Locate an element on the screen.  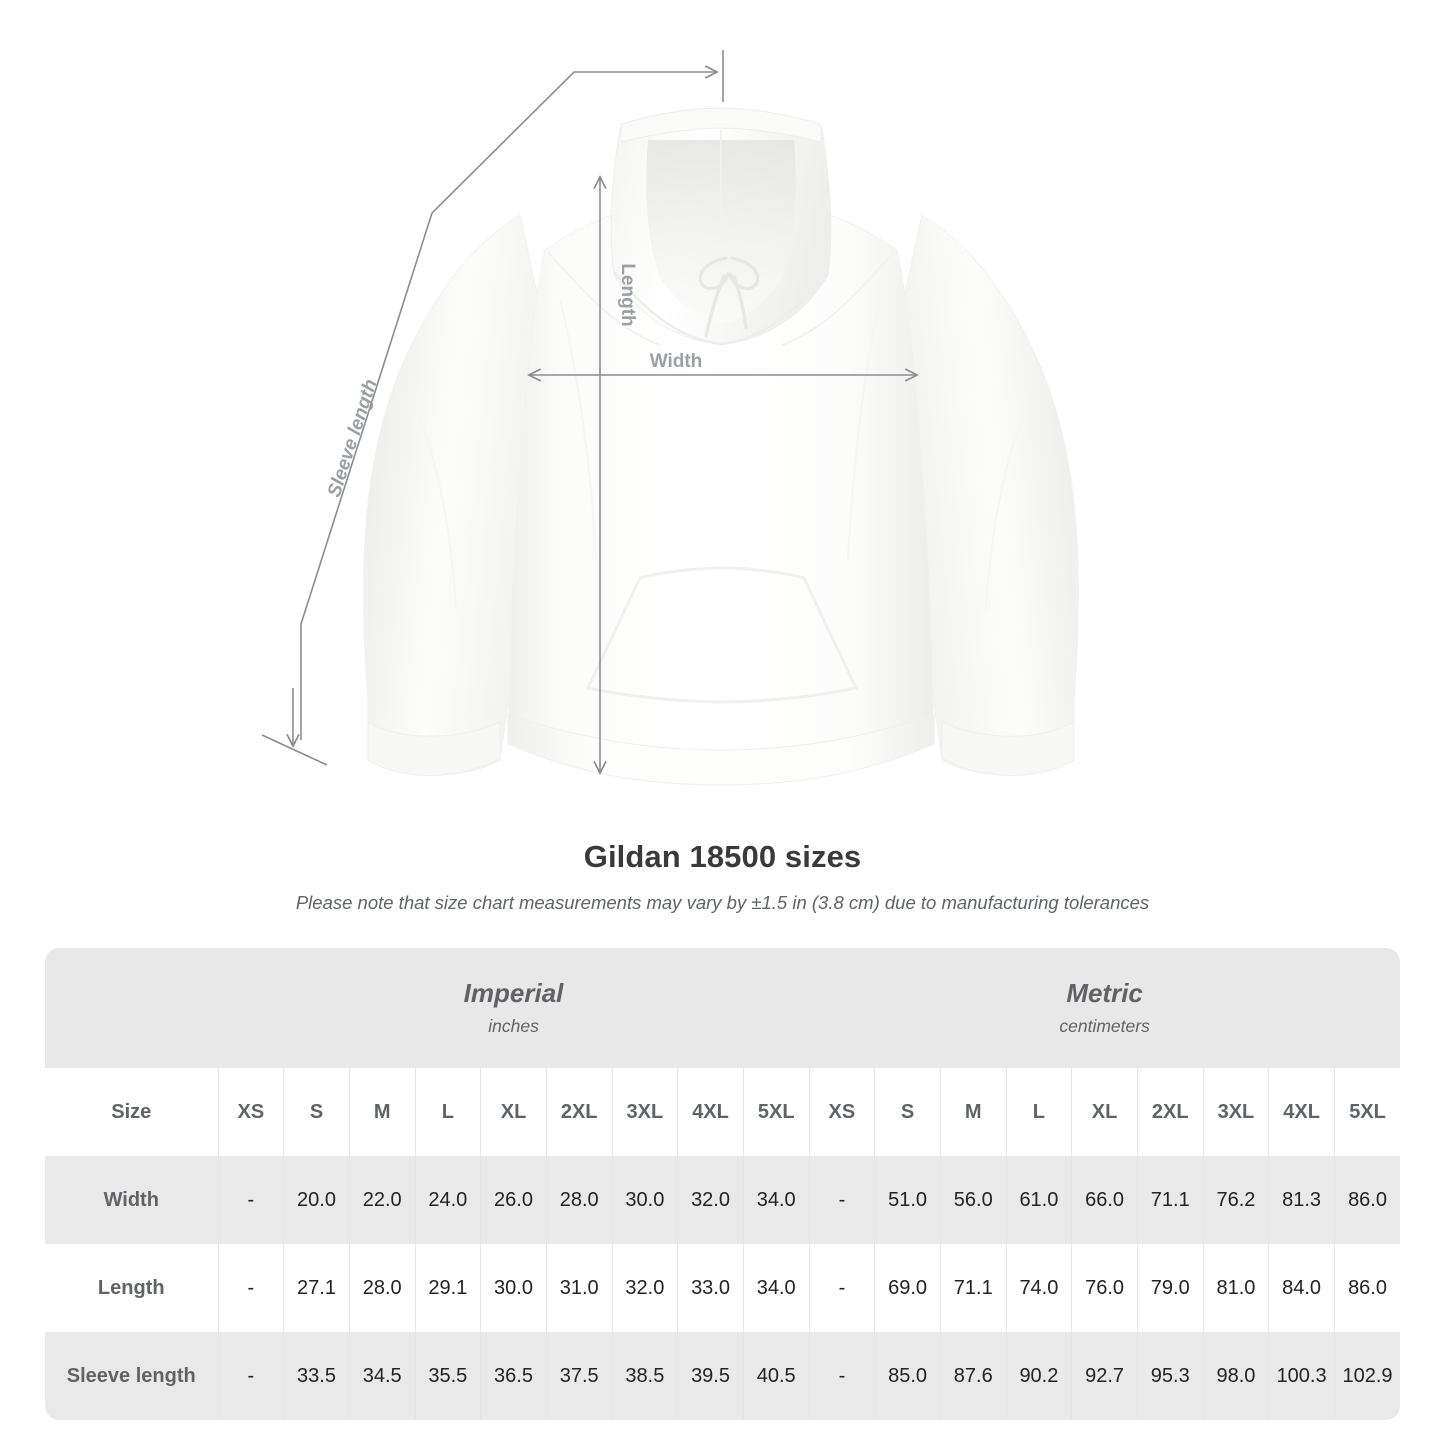
measurement-cell: 26.0 is located at coordinates (513, 1200).